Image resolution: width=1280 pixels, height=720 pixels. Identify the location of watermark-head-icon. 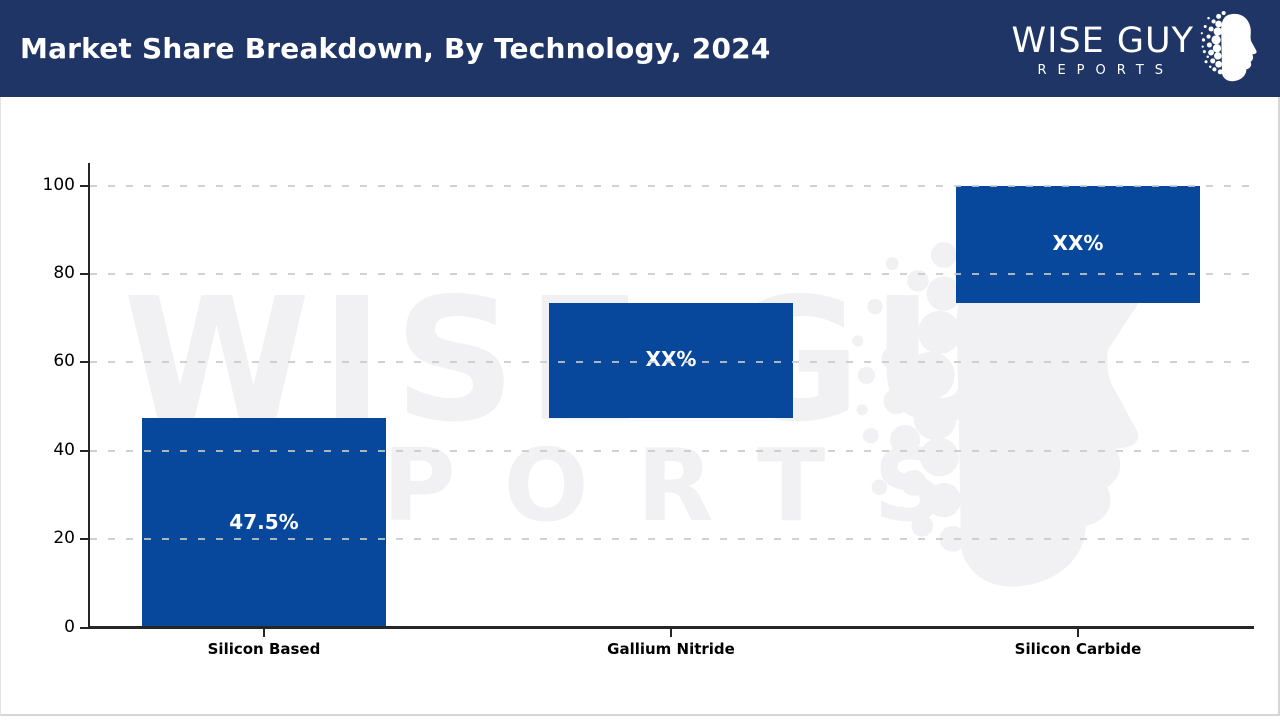
(995, 407).